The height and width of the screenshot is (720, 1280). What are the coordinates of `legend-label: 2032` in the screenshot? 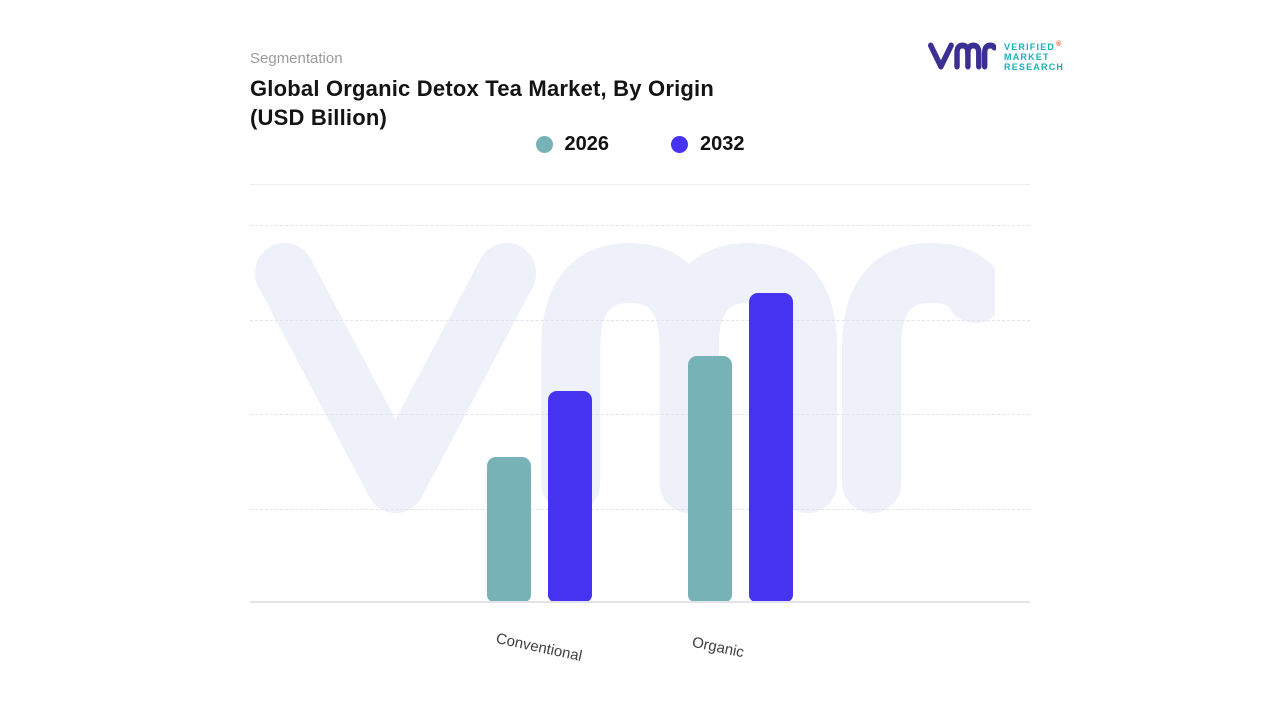 It's located at (722, 144).